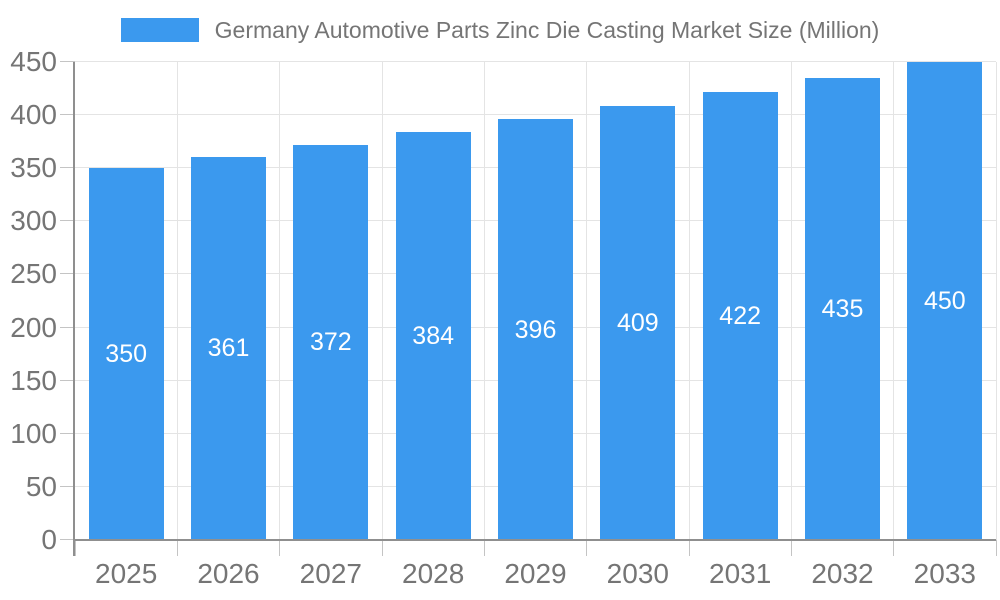 This screenshot has width=1000, height=600. Describe the element at coordinates (33, 61) in the screenshot. I see `y-axis-label: 450` at that location.